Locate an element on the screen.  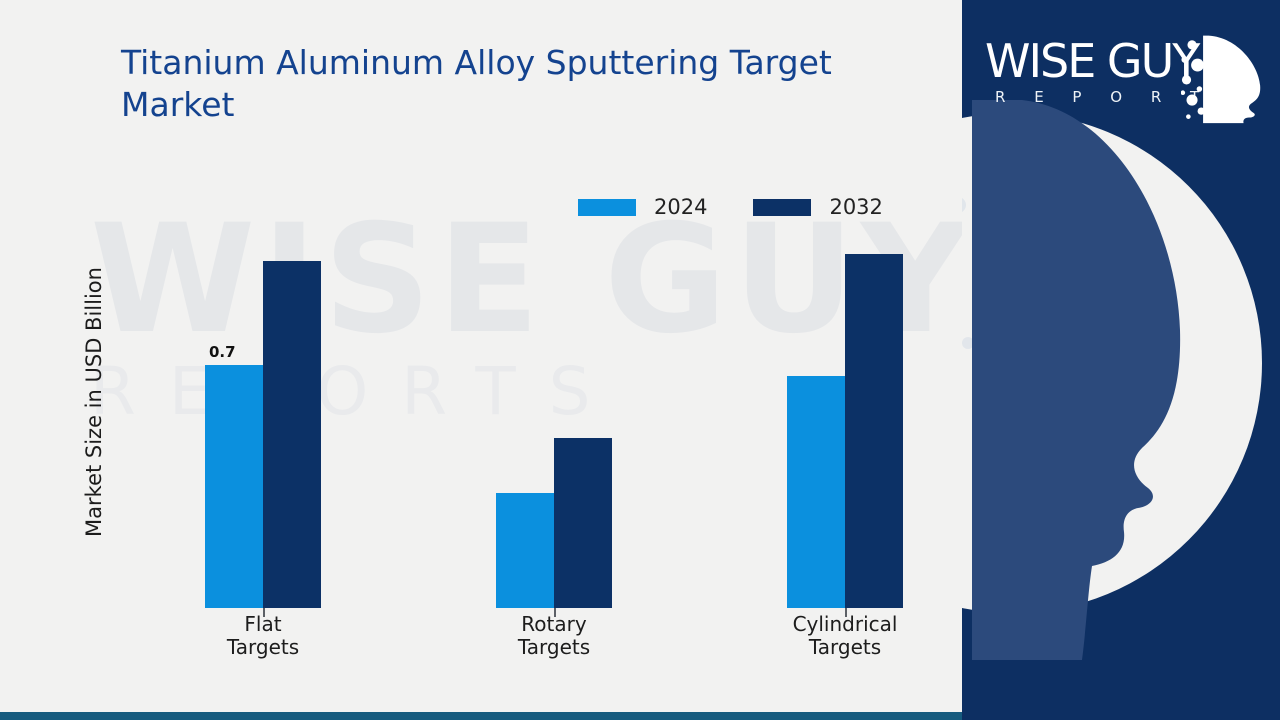
legend-item-2024: 2024 is located at coordinates (643, 206).